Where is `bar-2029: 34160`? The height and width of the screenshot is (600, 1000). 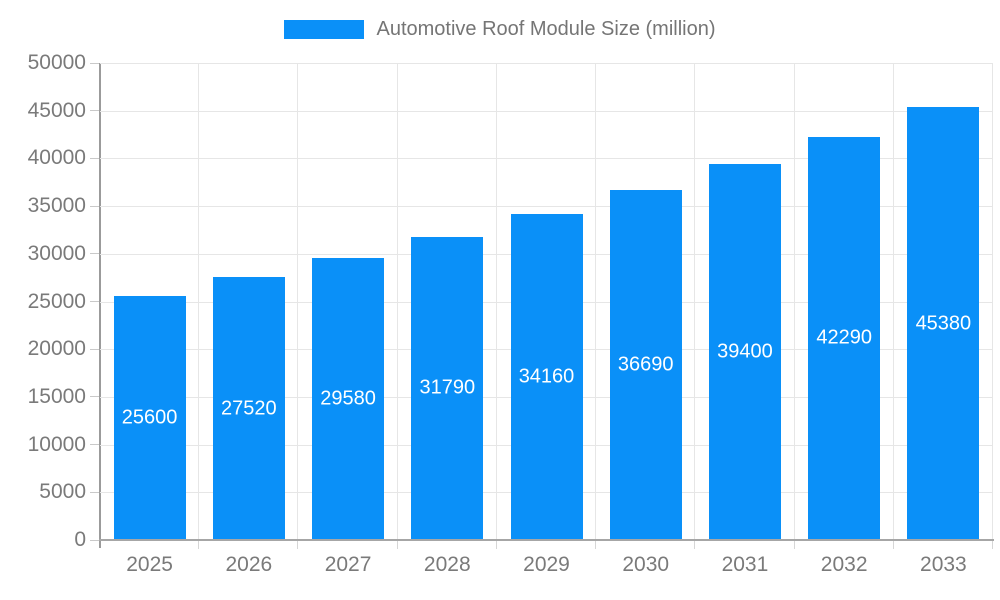 bar-2029: 34160 is located at coordinates (546, 377).